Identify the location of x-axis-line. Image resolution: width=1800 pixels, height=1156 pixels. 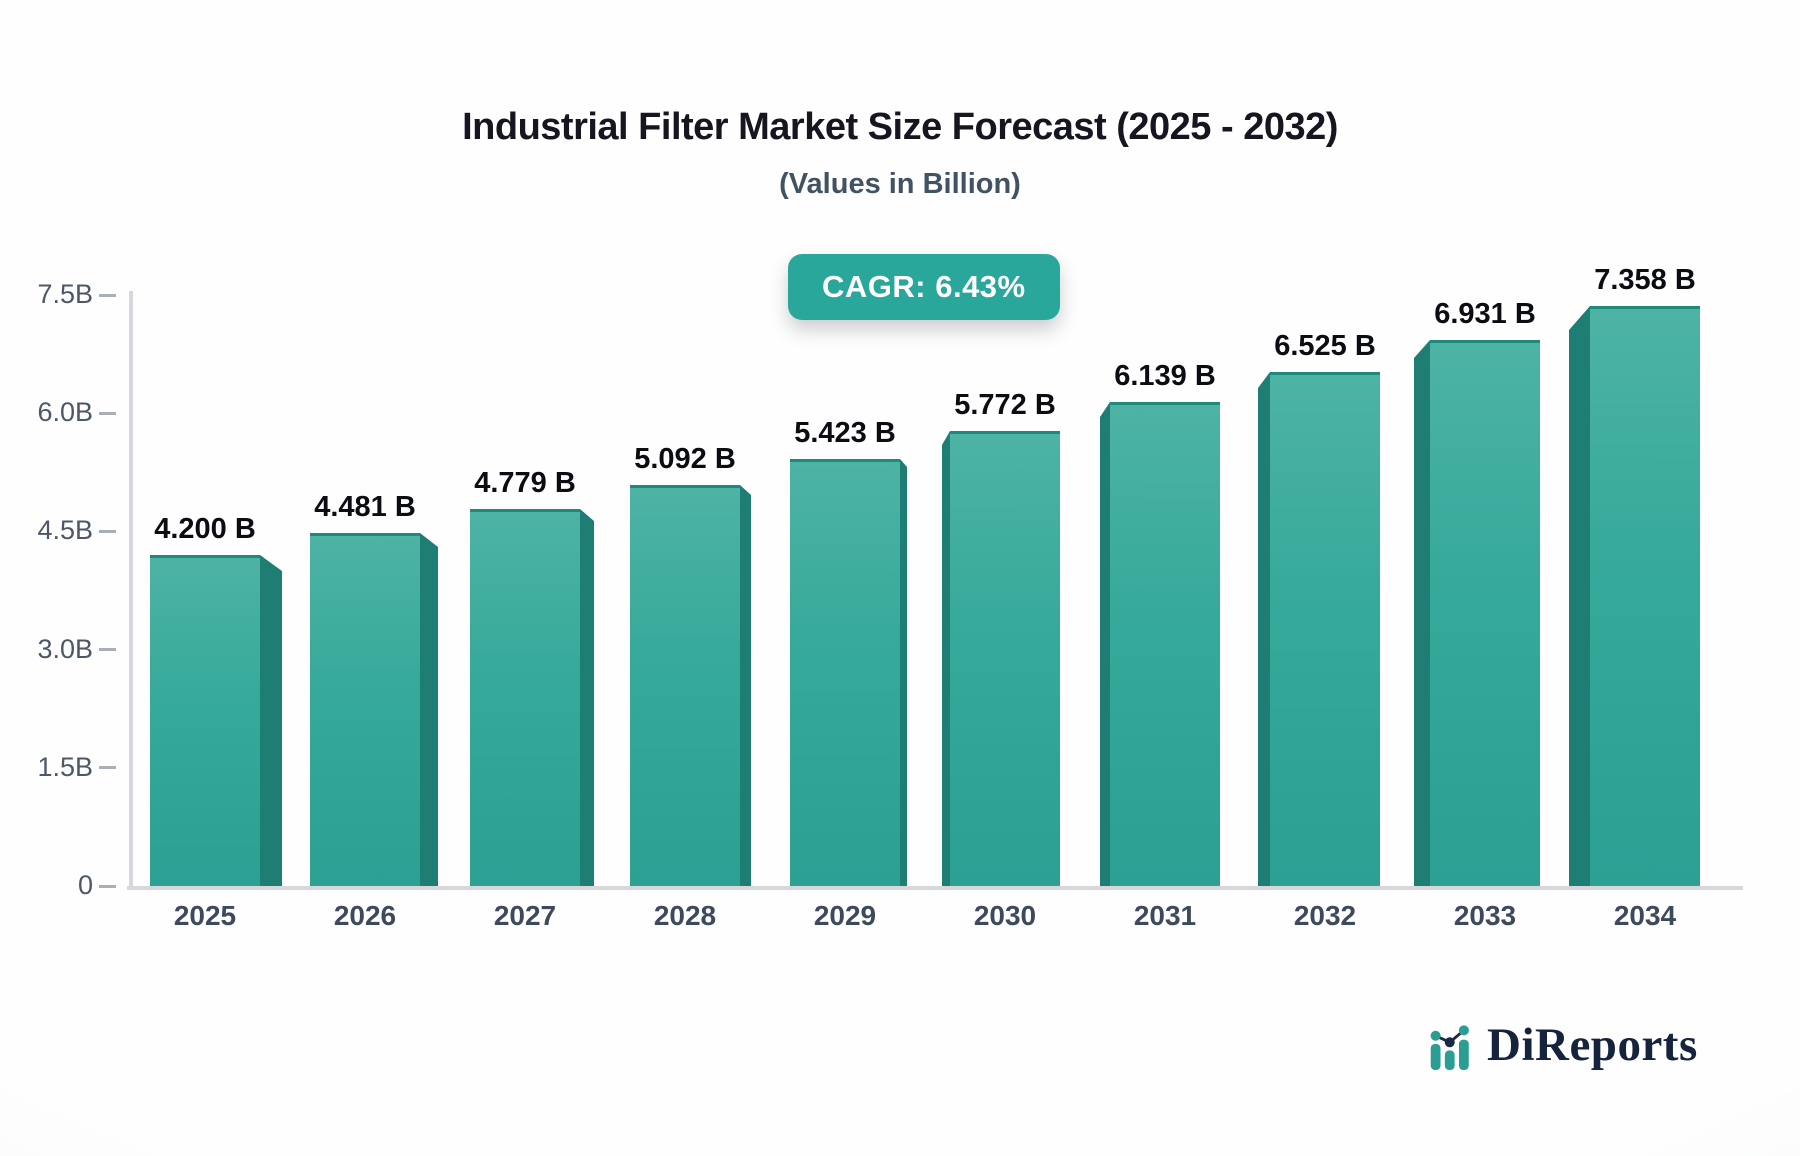
(935, 888).